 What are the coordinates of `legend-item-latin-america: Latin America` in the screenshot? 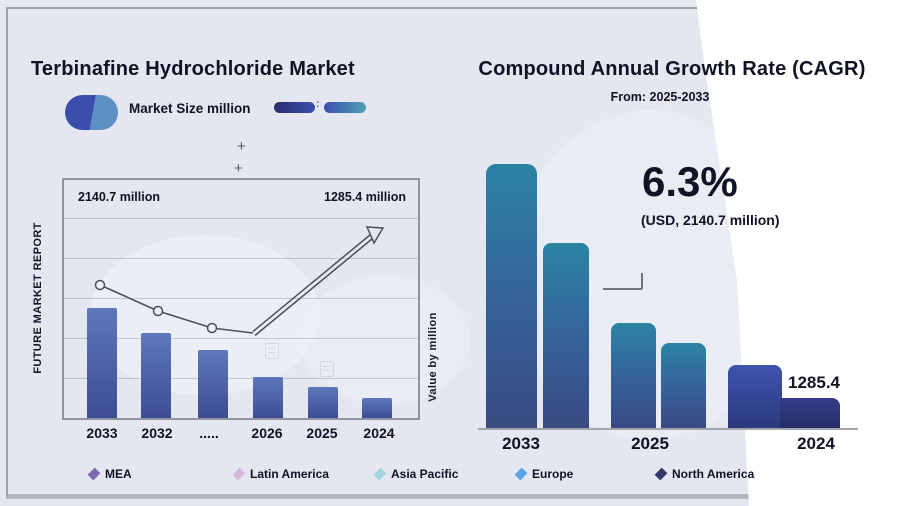 It's located at (280, 474).